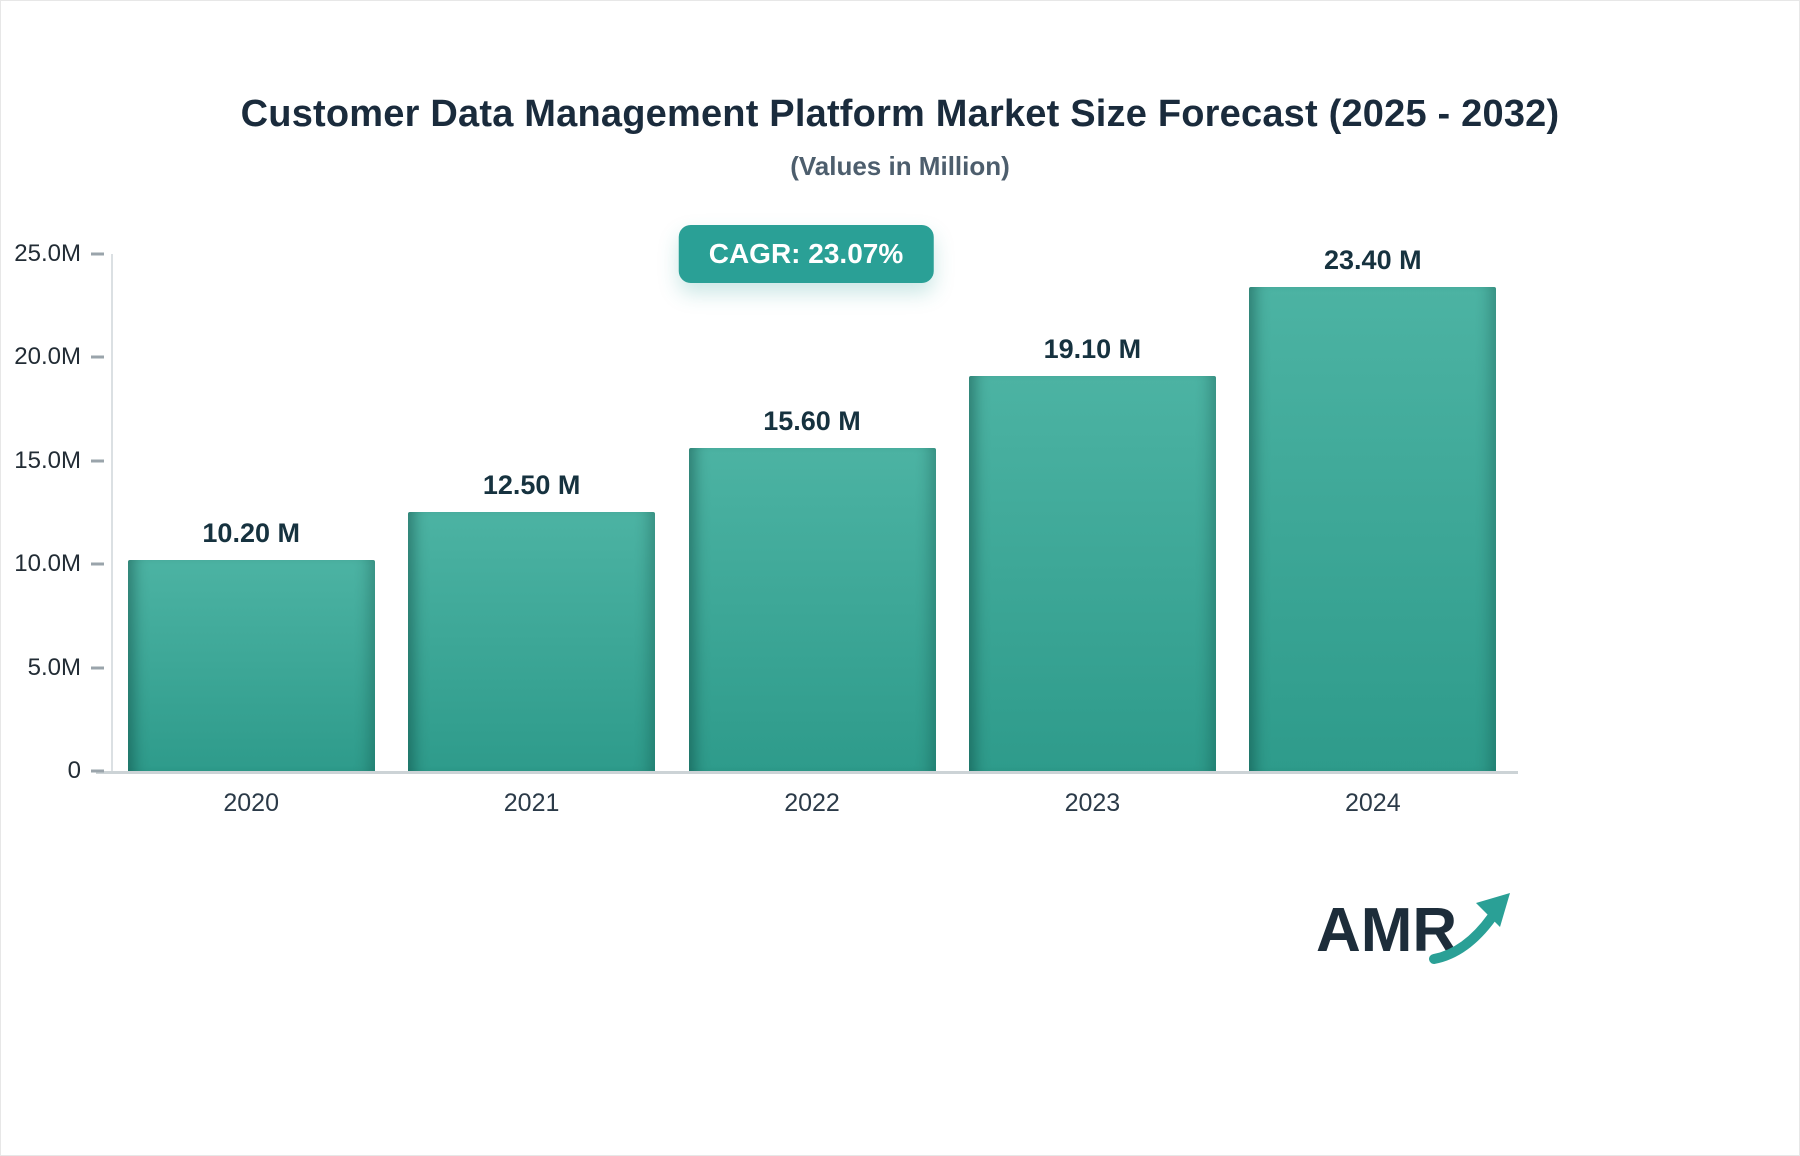 This screenshot has height=1156, width=1800. What do you see at coordinates (812, 421) in the screenshot?
I see `bar-value-label: 15.60 M` at bounding box center [812, 421].